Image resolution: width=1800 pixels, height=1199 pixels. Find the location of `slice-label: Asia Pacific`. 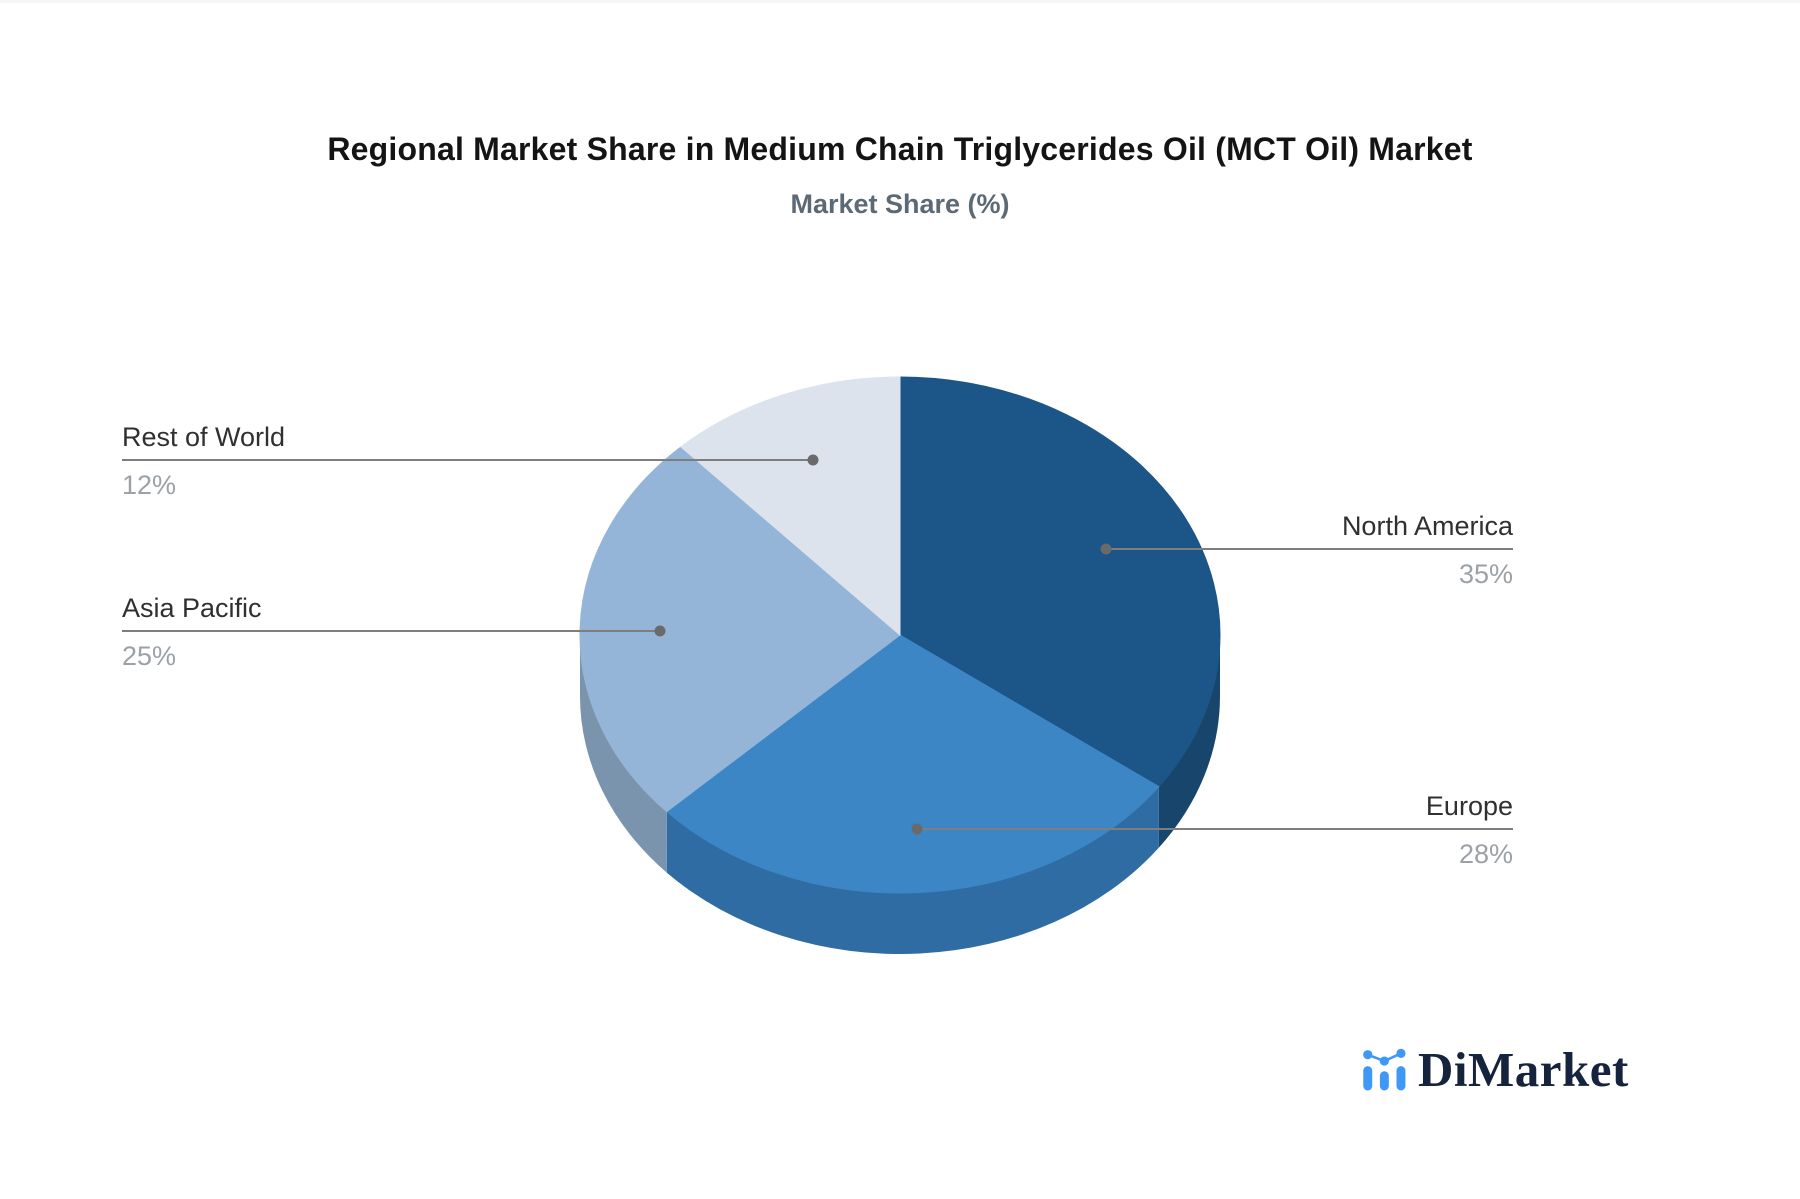

slice-label: Asia Pacific is located at coordinates (192, 608).